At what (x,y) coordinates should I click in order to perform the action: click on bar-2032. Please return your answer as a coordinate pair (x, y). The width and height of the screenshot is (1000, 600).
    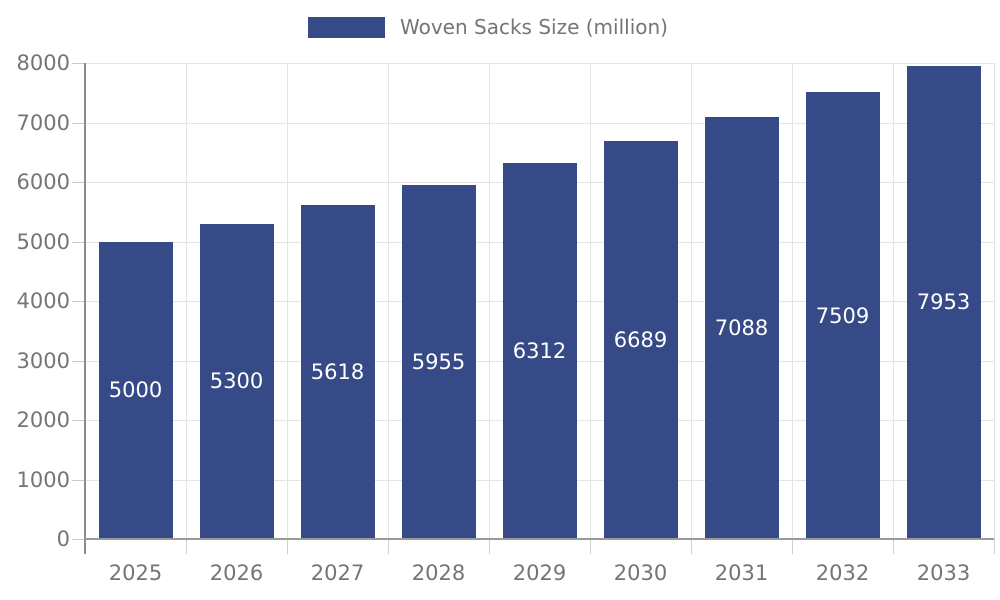
    Looking at the image, I should click on (842, 315).